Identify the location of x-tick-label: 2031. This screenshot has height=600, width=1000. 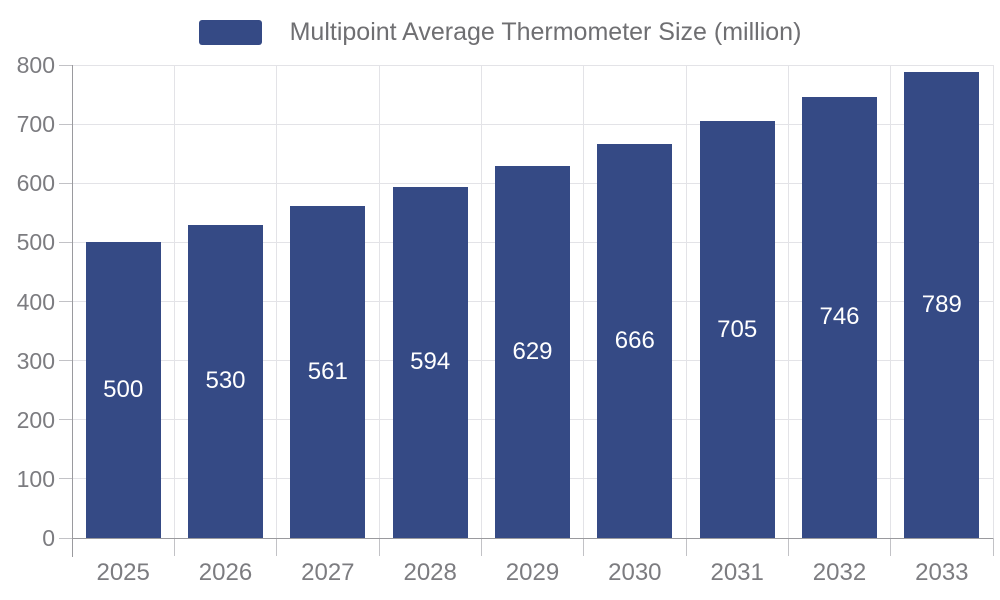
(737, 572).